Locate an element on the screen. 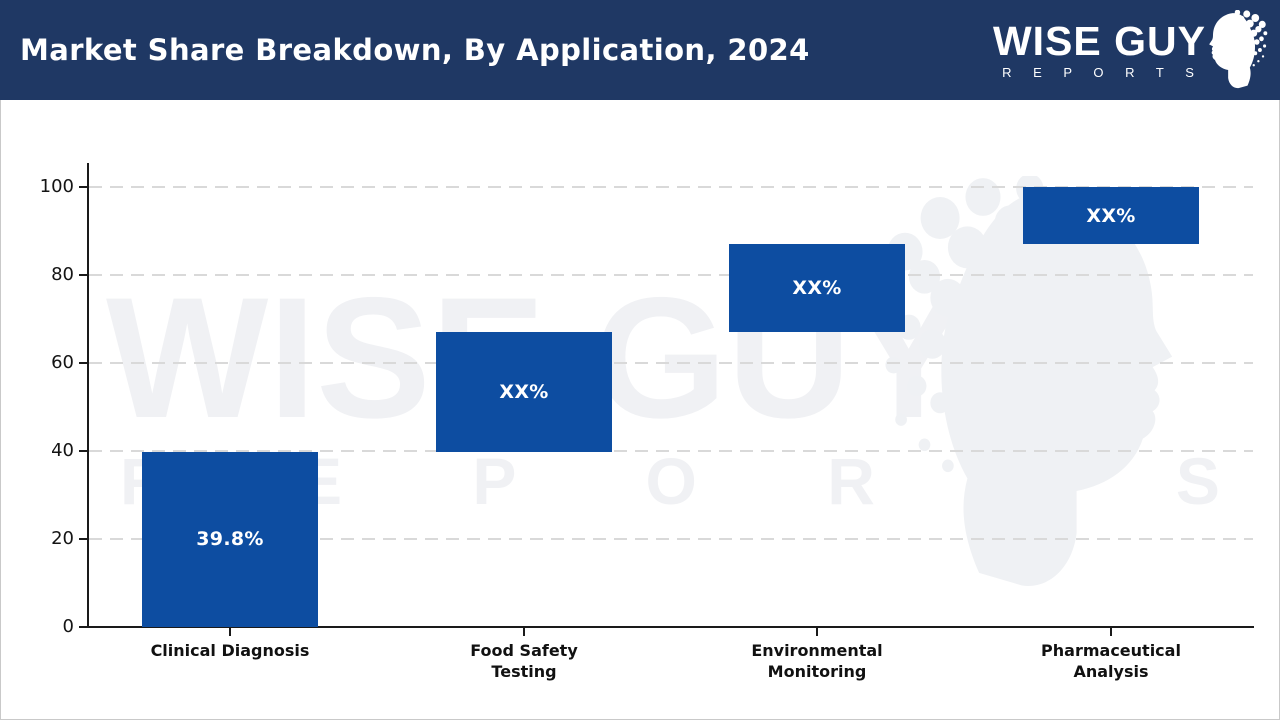 This screenshot has width=1280, height=720. x-axis-category-label: Food Safety Testing is located at coordinates (524, 661).